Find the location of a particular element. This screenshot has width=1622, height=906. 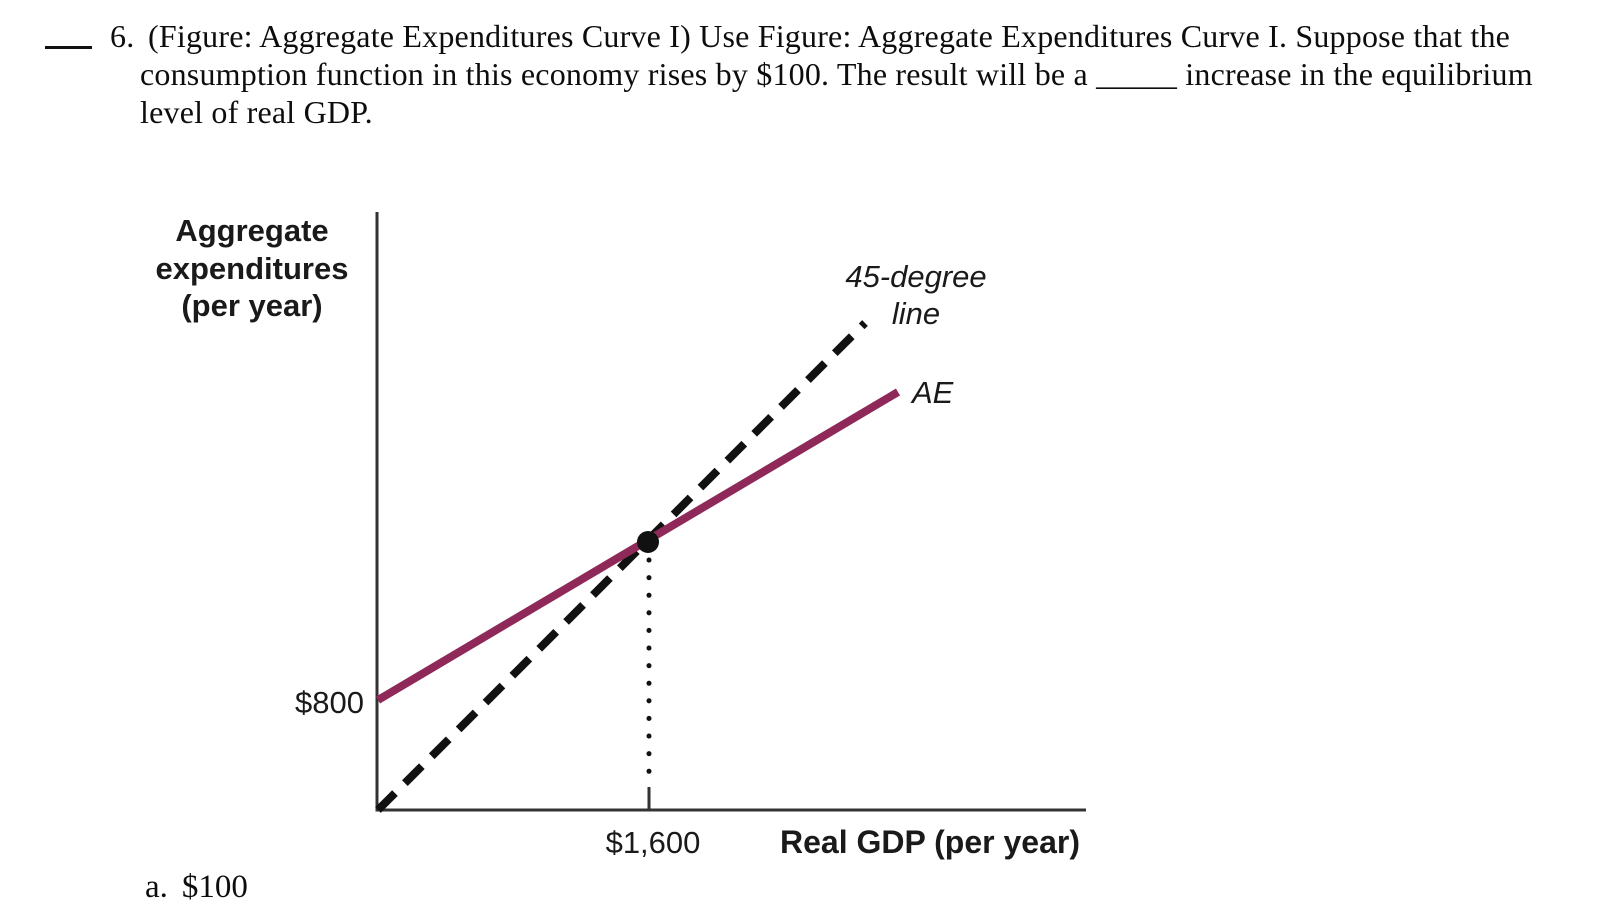

equilibrium-gdp-label: $1,600 is located at coordinates (653, 842).